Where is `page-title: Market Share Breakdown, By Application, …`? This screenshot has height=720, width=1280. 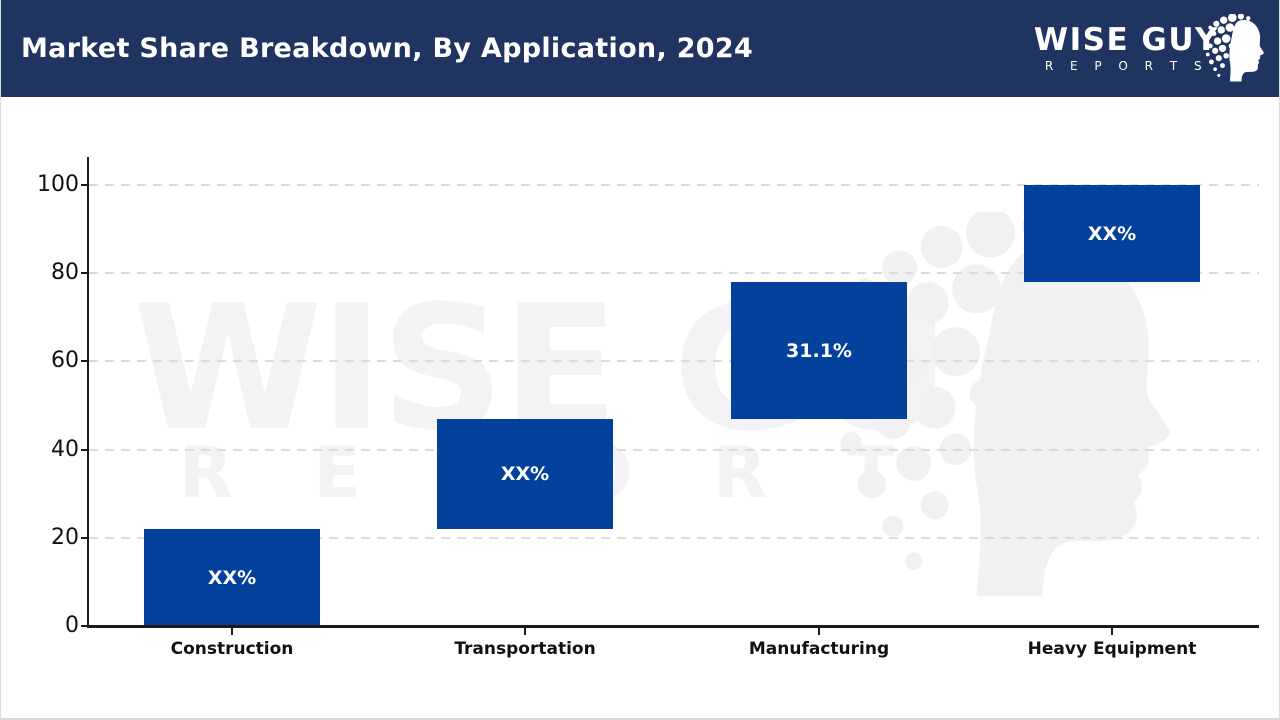 page-title: Market Share Breakdown, By Application, … is located at coordinates (387, 48).